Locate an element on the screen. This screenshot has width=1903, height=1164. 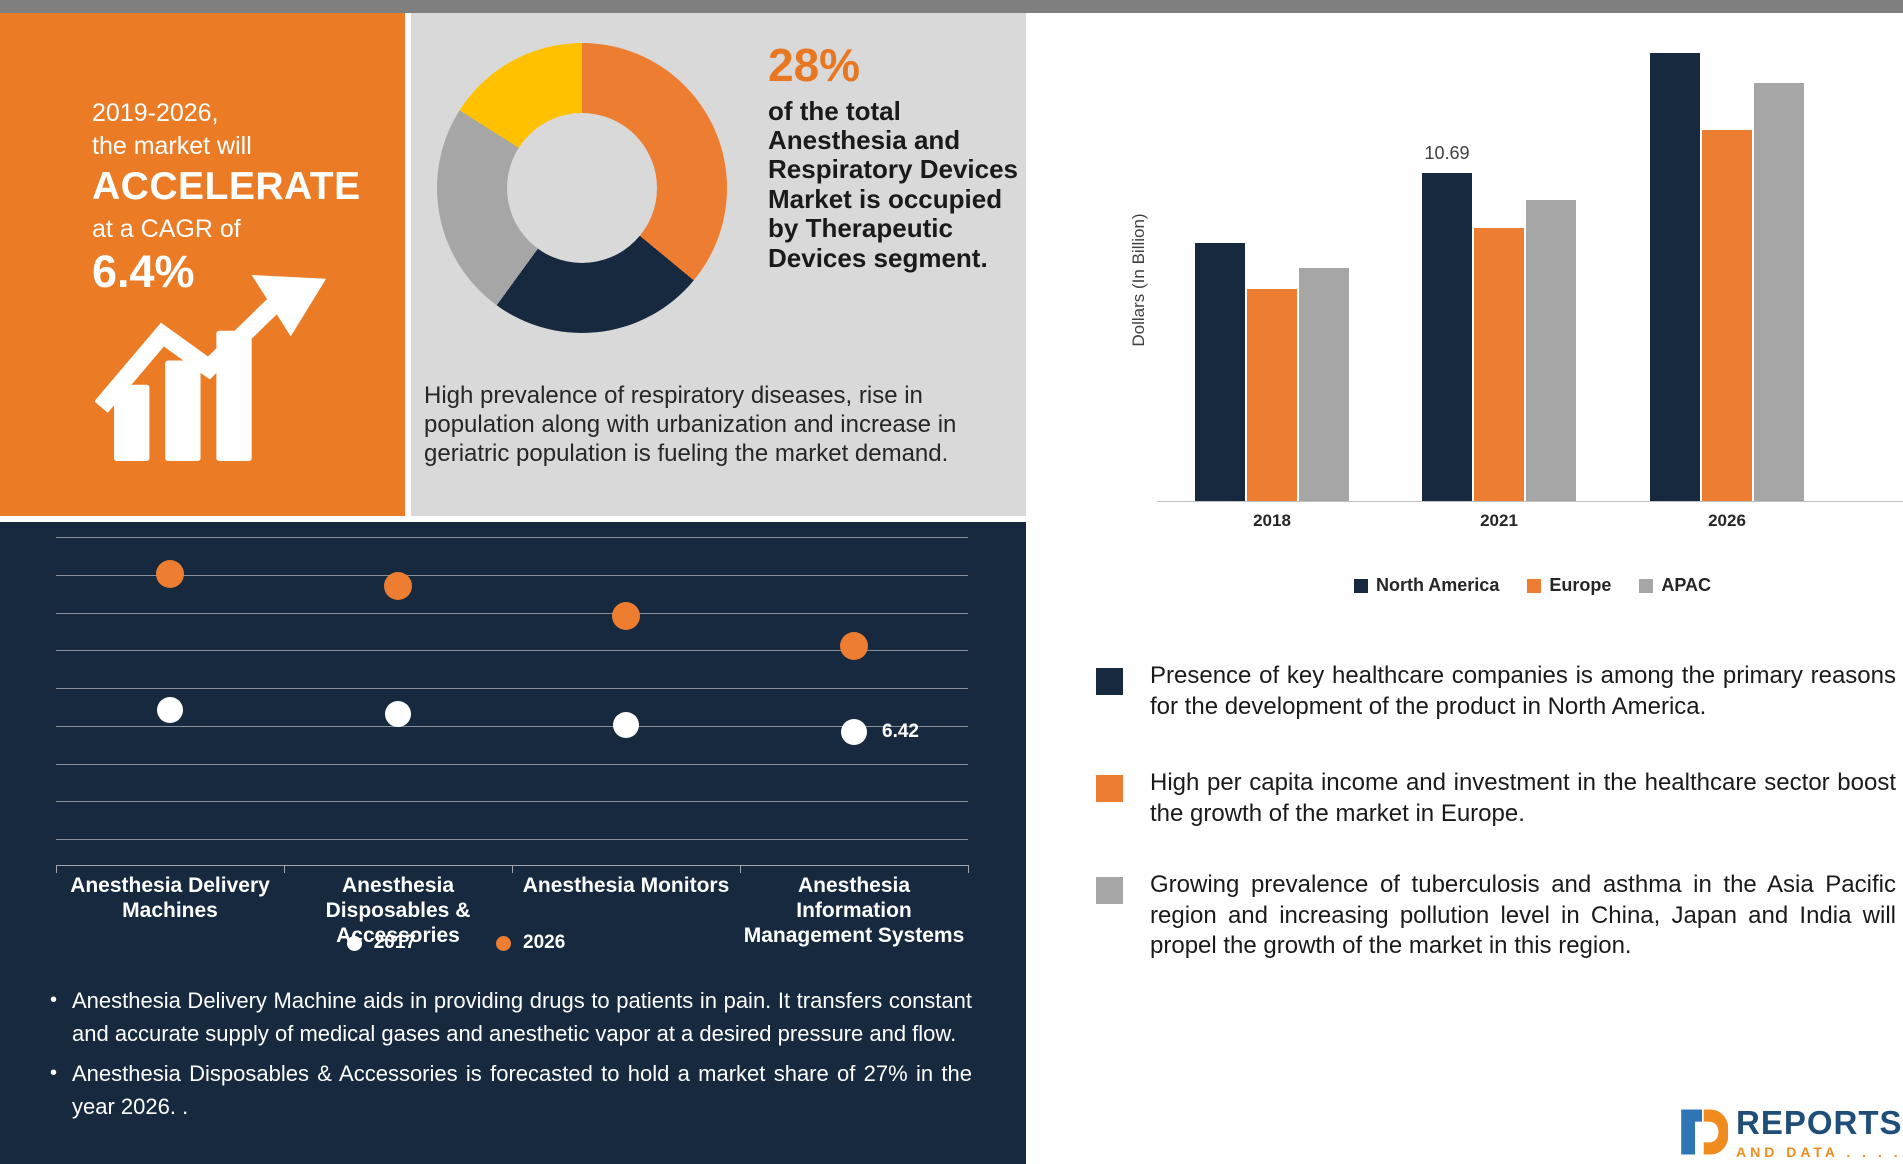
category-label: 2018 is located at coordinates (1272, 520).